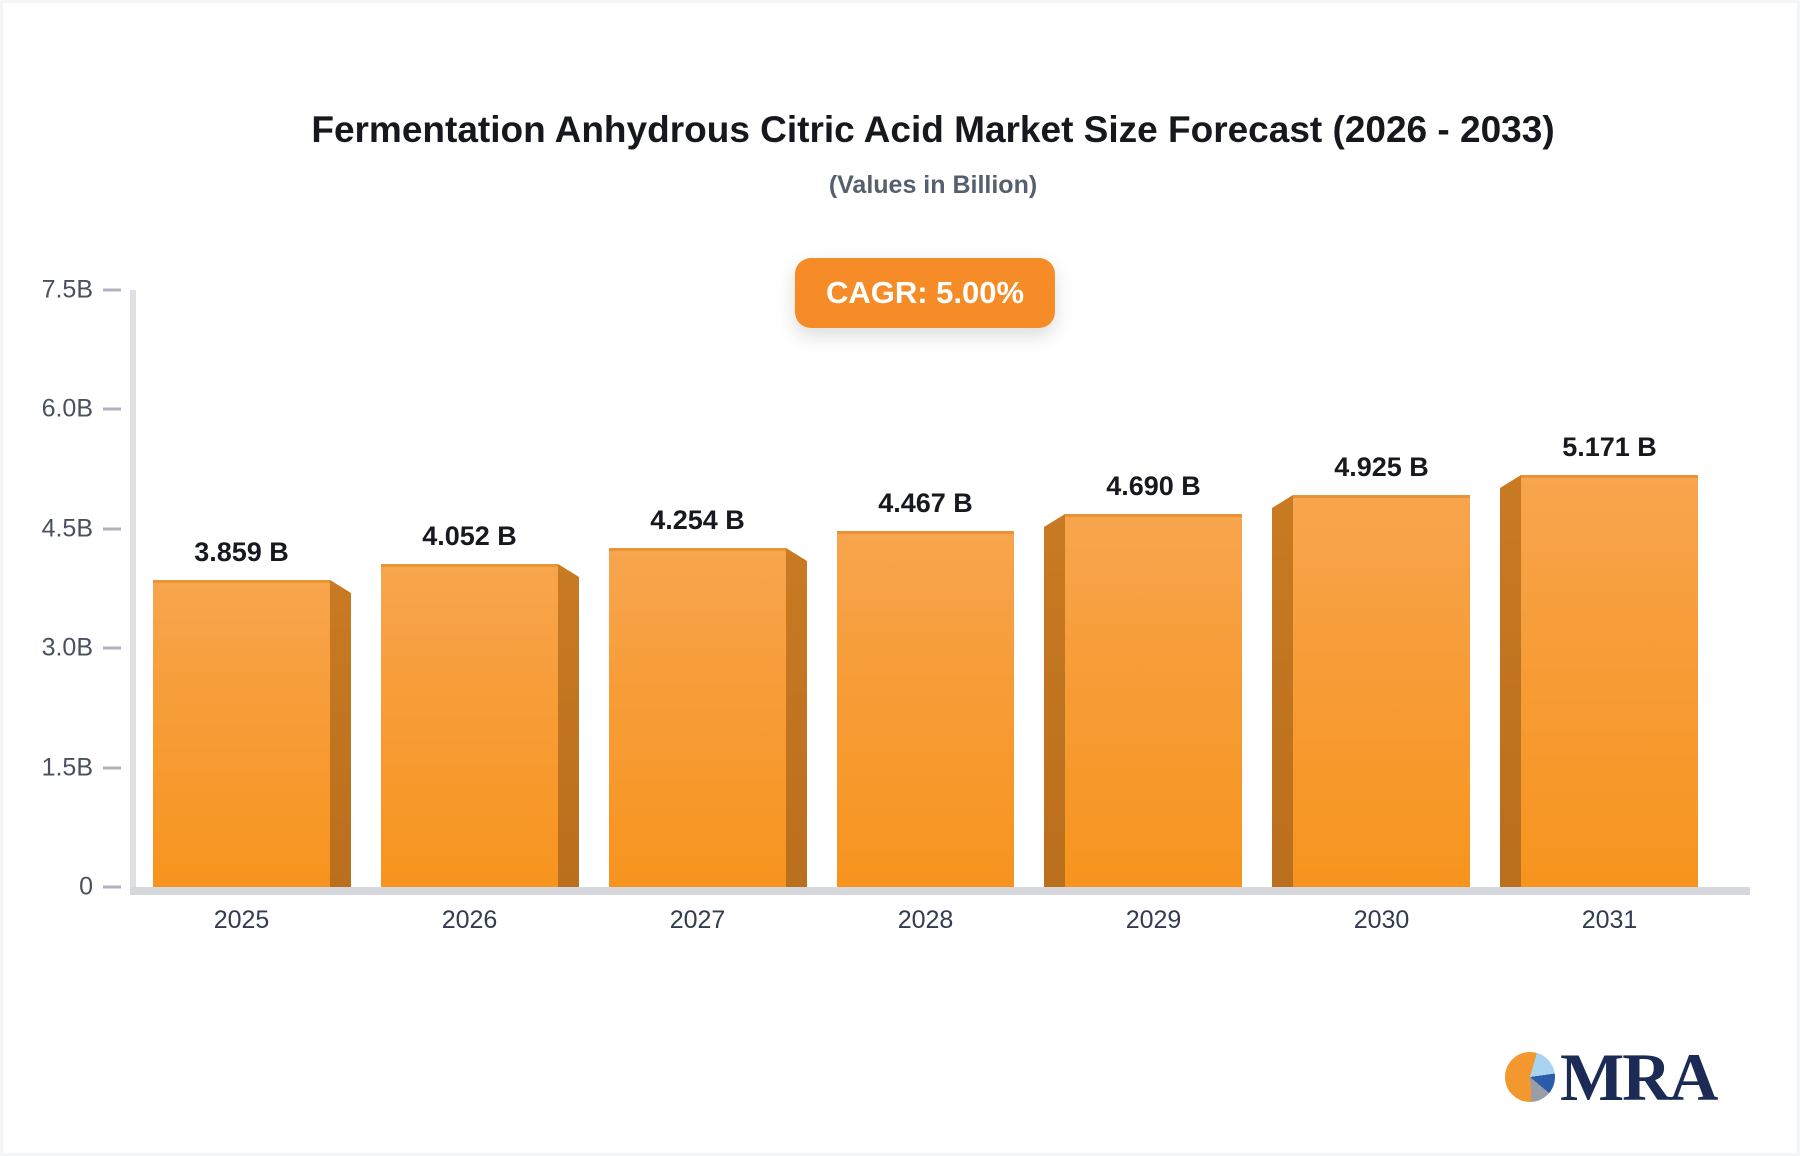 The height and width of the screenshot is (1156, 1800). I want to click on bar-2030, so click(1381, 691).